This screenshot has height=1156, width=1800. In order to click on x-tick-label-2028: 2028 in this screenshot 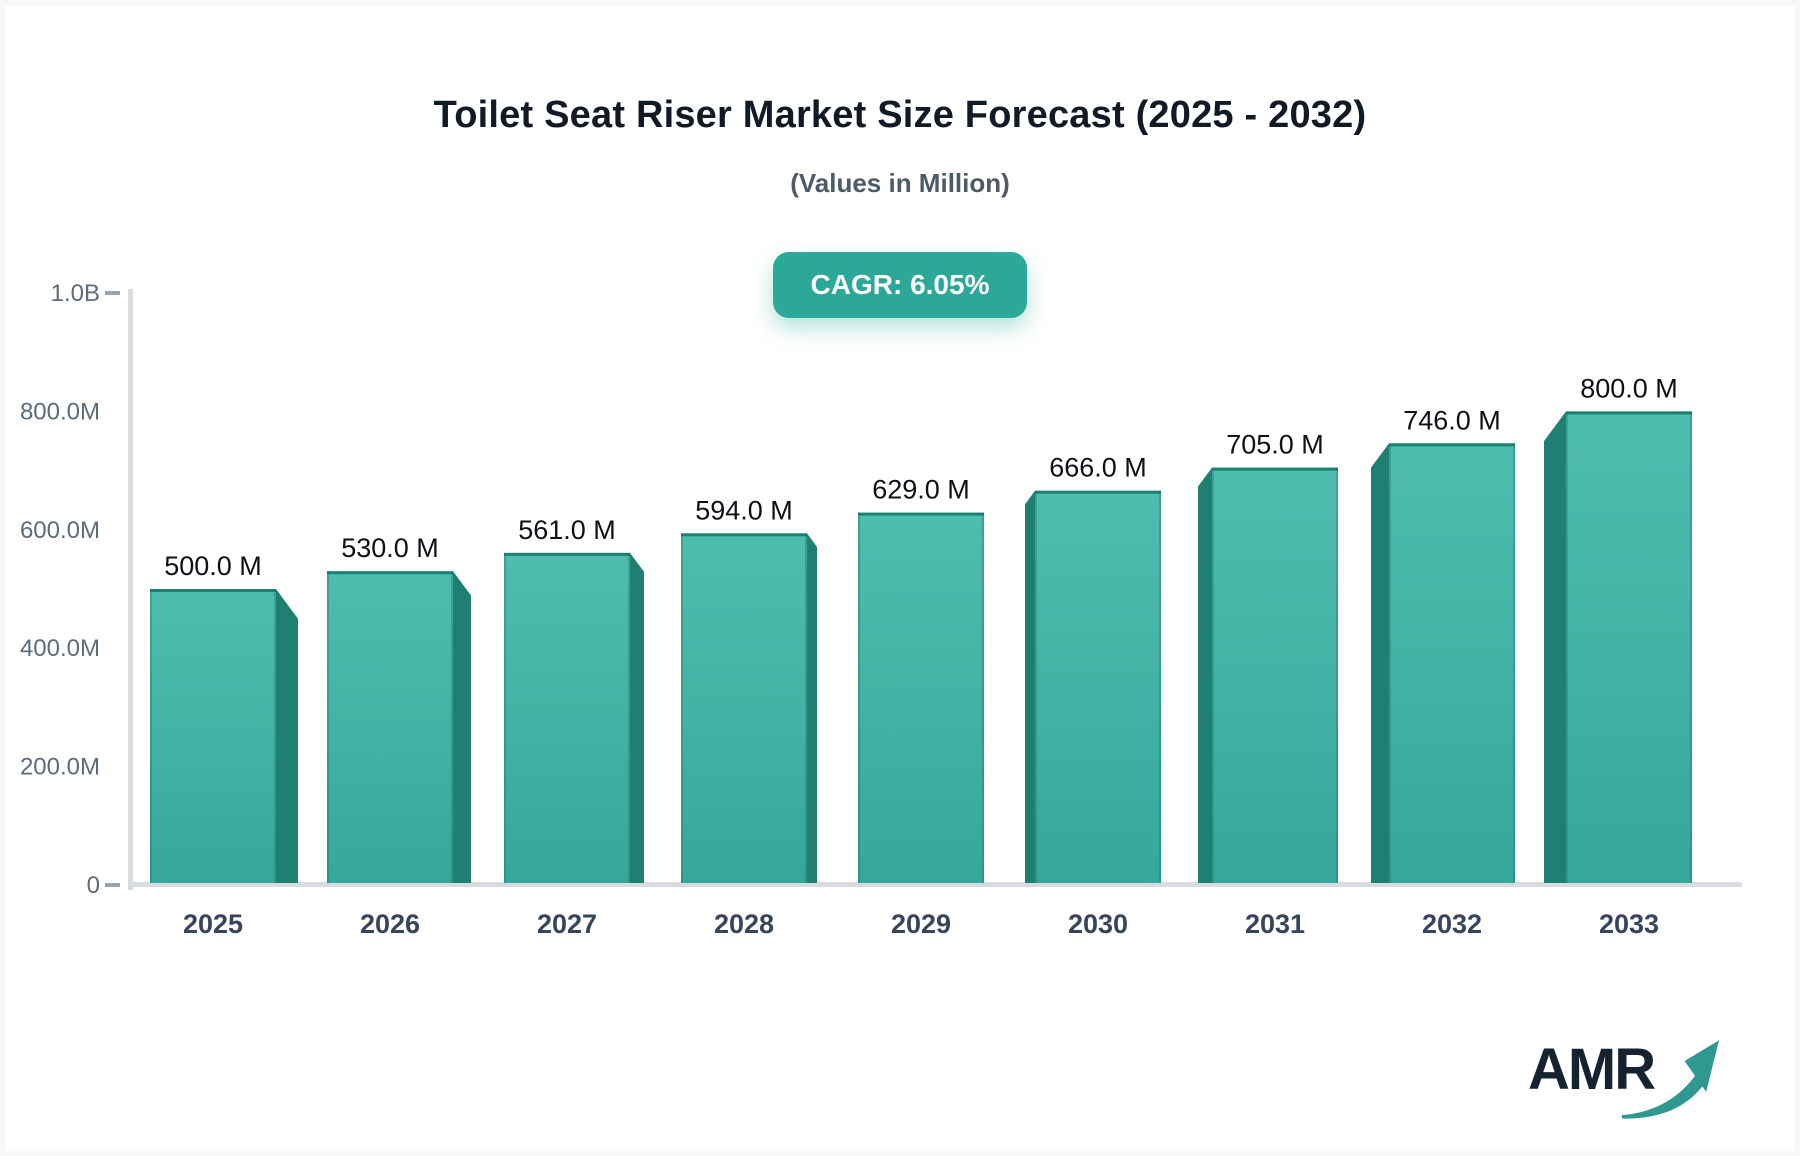, I will do `click(744, 924)`.